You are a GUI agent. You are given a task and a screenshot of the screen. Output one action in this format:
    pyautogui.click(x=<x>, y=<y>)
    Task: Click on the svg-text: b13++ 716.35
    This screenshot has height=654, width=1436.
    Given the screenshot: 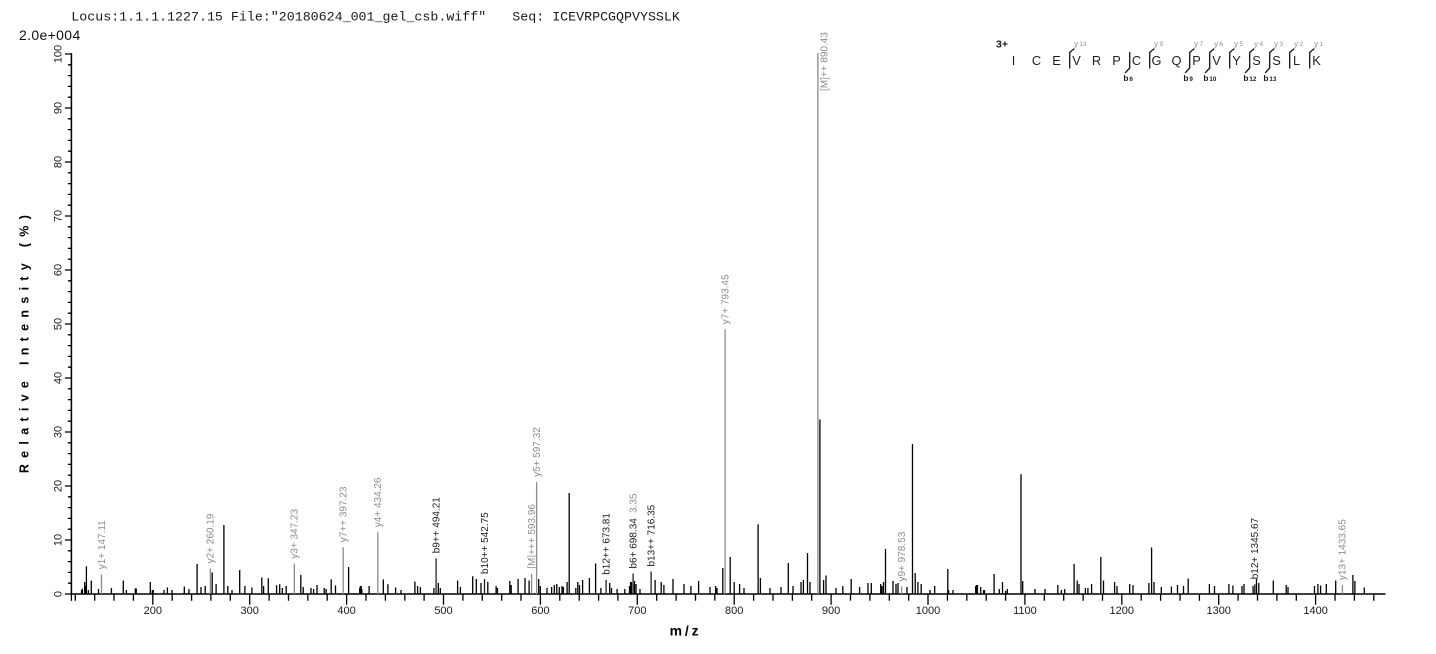 What is the action you would take?
    pyautogui.click(x=651, y=535)
    